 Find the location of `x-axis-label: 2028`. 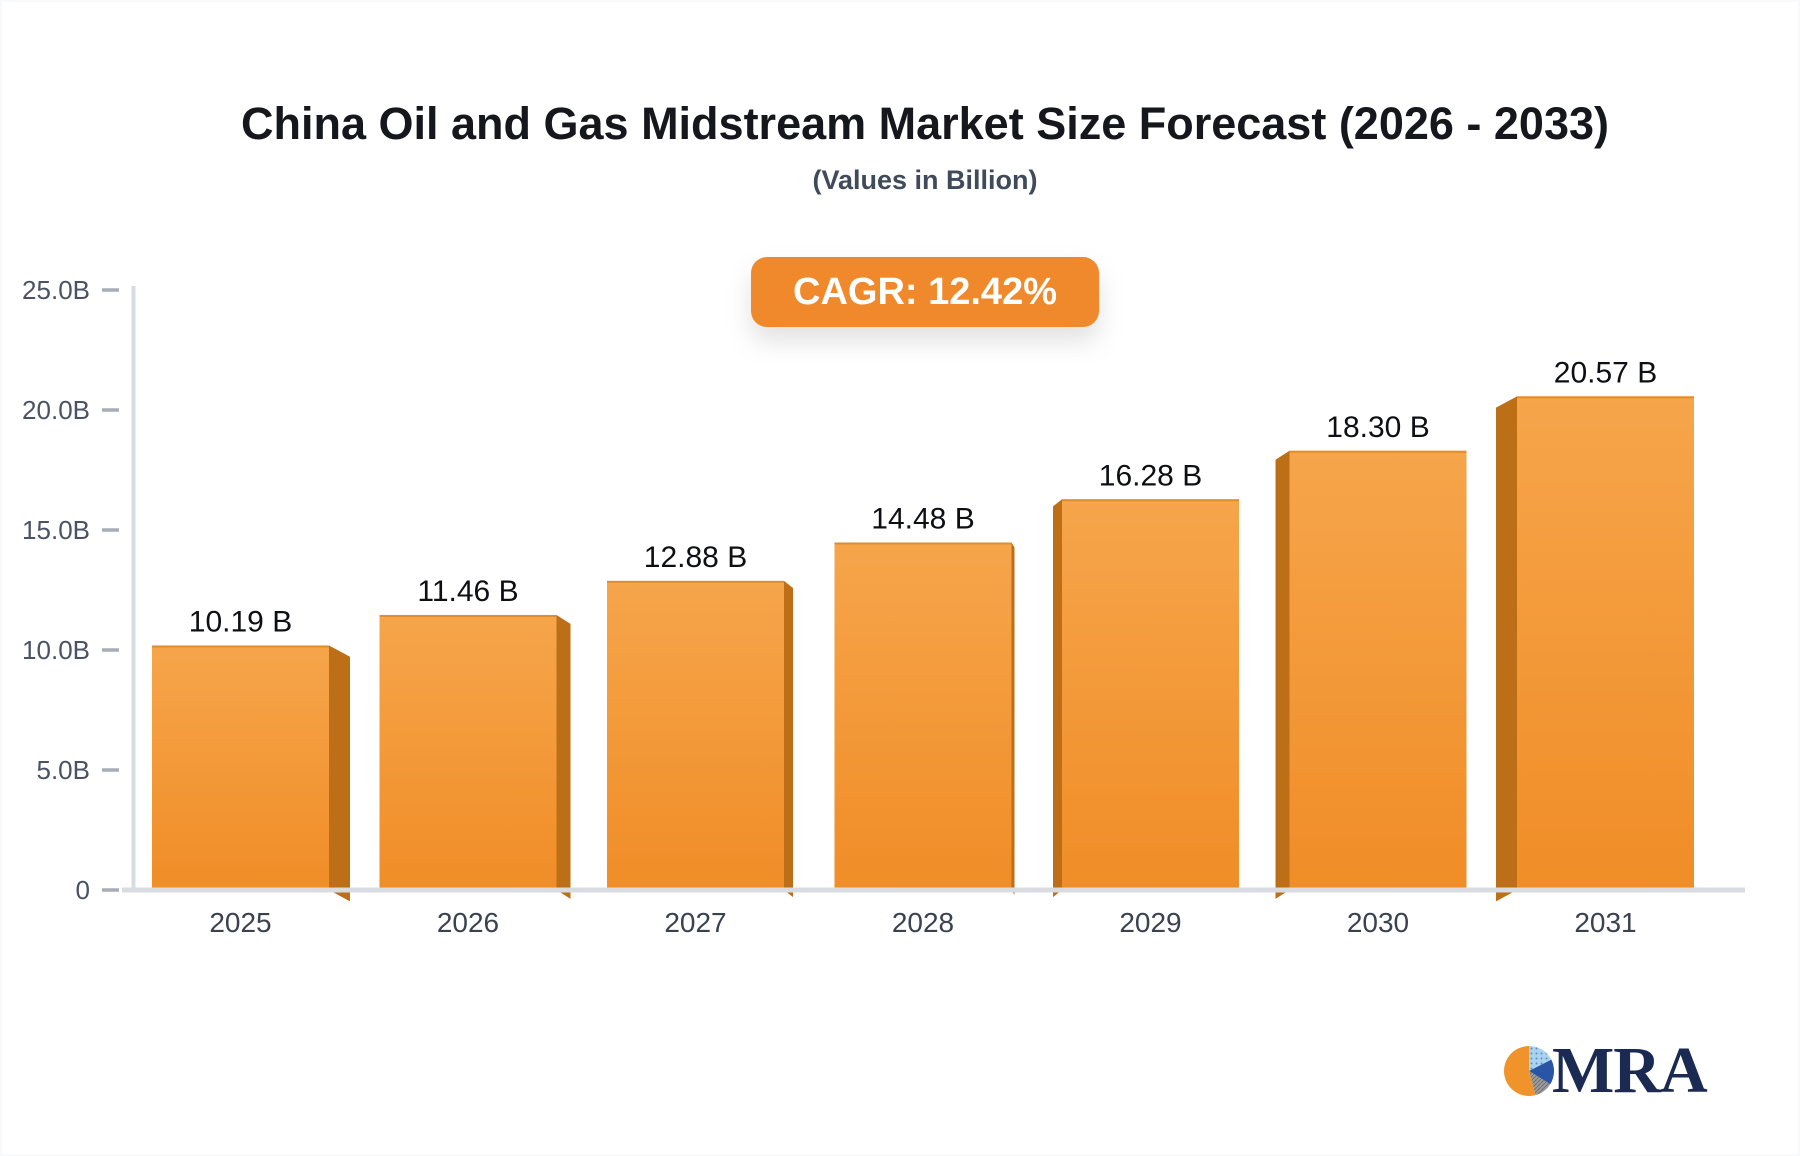

x-axis-label: 2028 is located at coordinates (923, 922).